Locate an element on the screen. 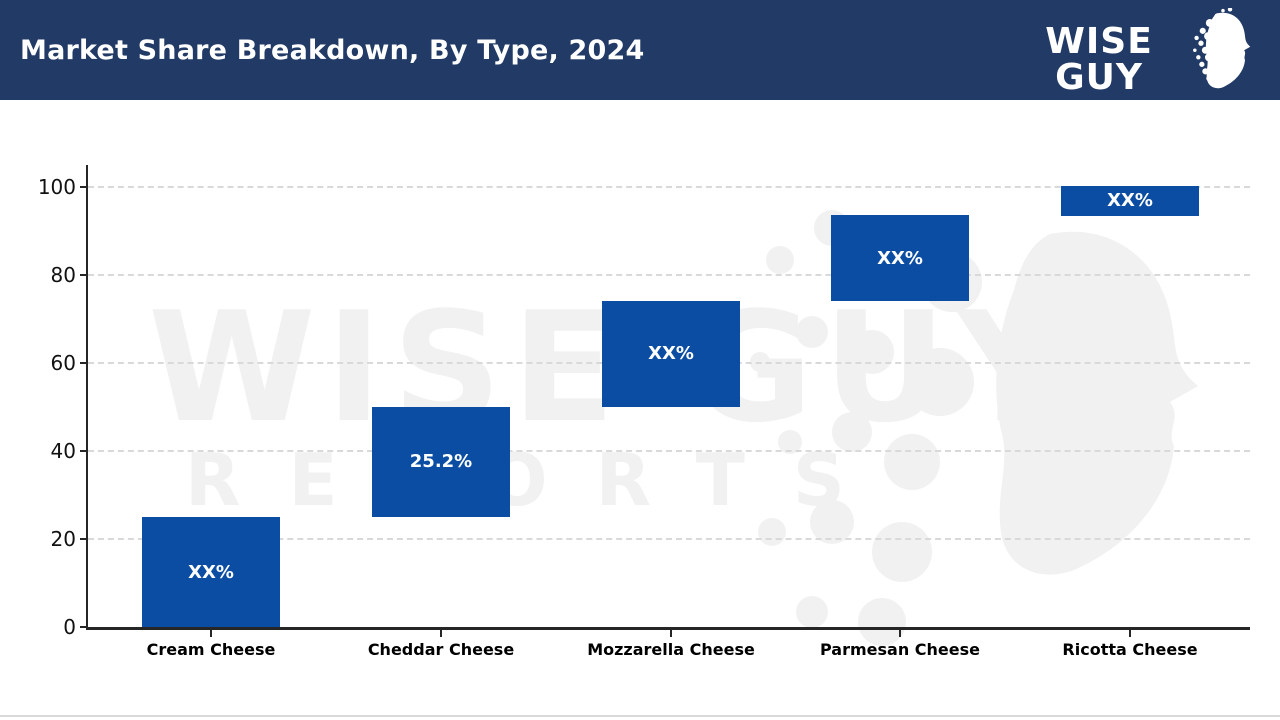  y-tick-label: 60 is located at coordinates (63, 363).